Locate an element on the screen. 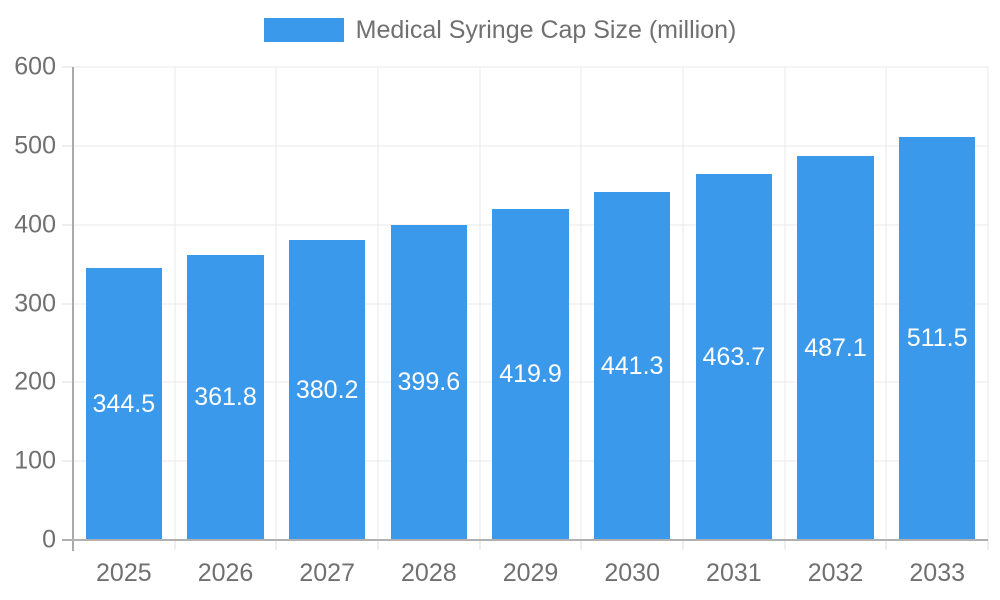 The height and width of the screenshot is (600, 1000). bar-value-label: 441.3 is located at coordinates (632, 365).